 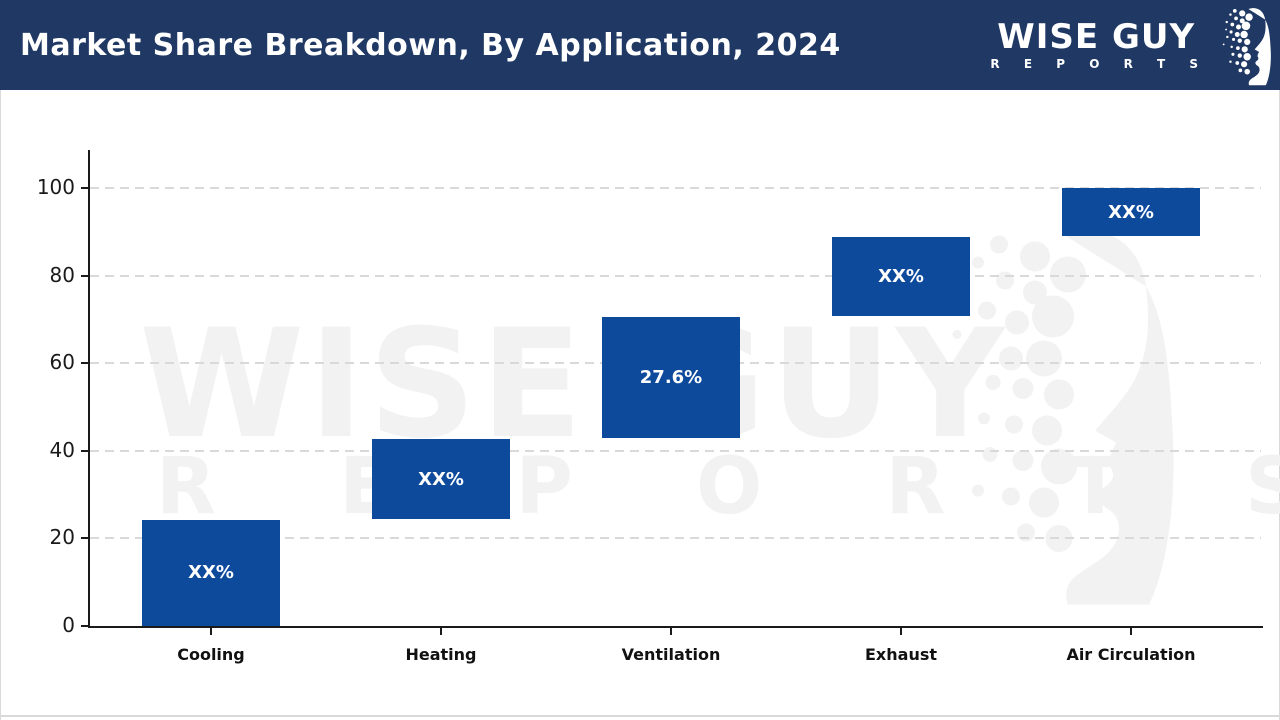 What do you see at coordinates (1029, 411) in the screenshot?
I see `watermark-face-icon` at bounding box center [1029, 411].